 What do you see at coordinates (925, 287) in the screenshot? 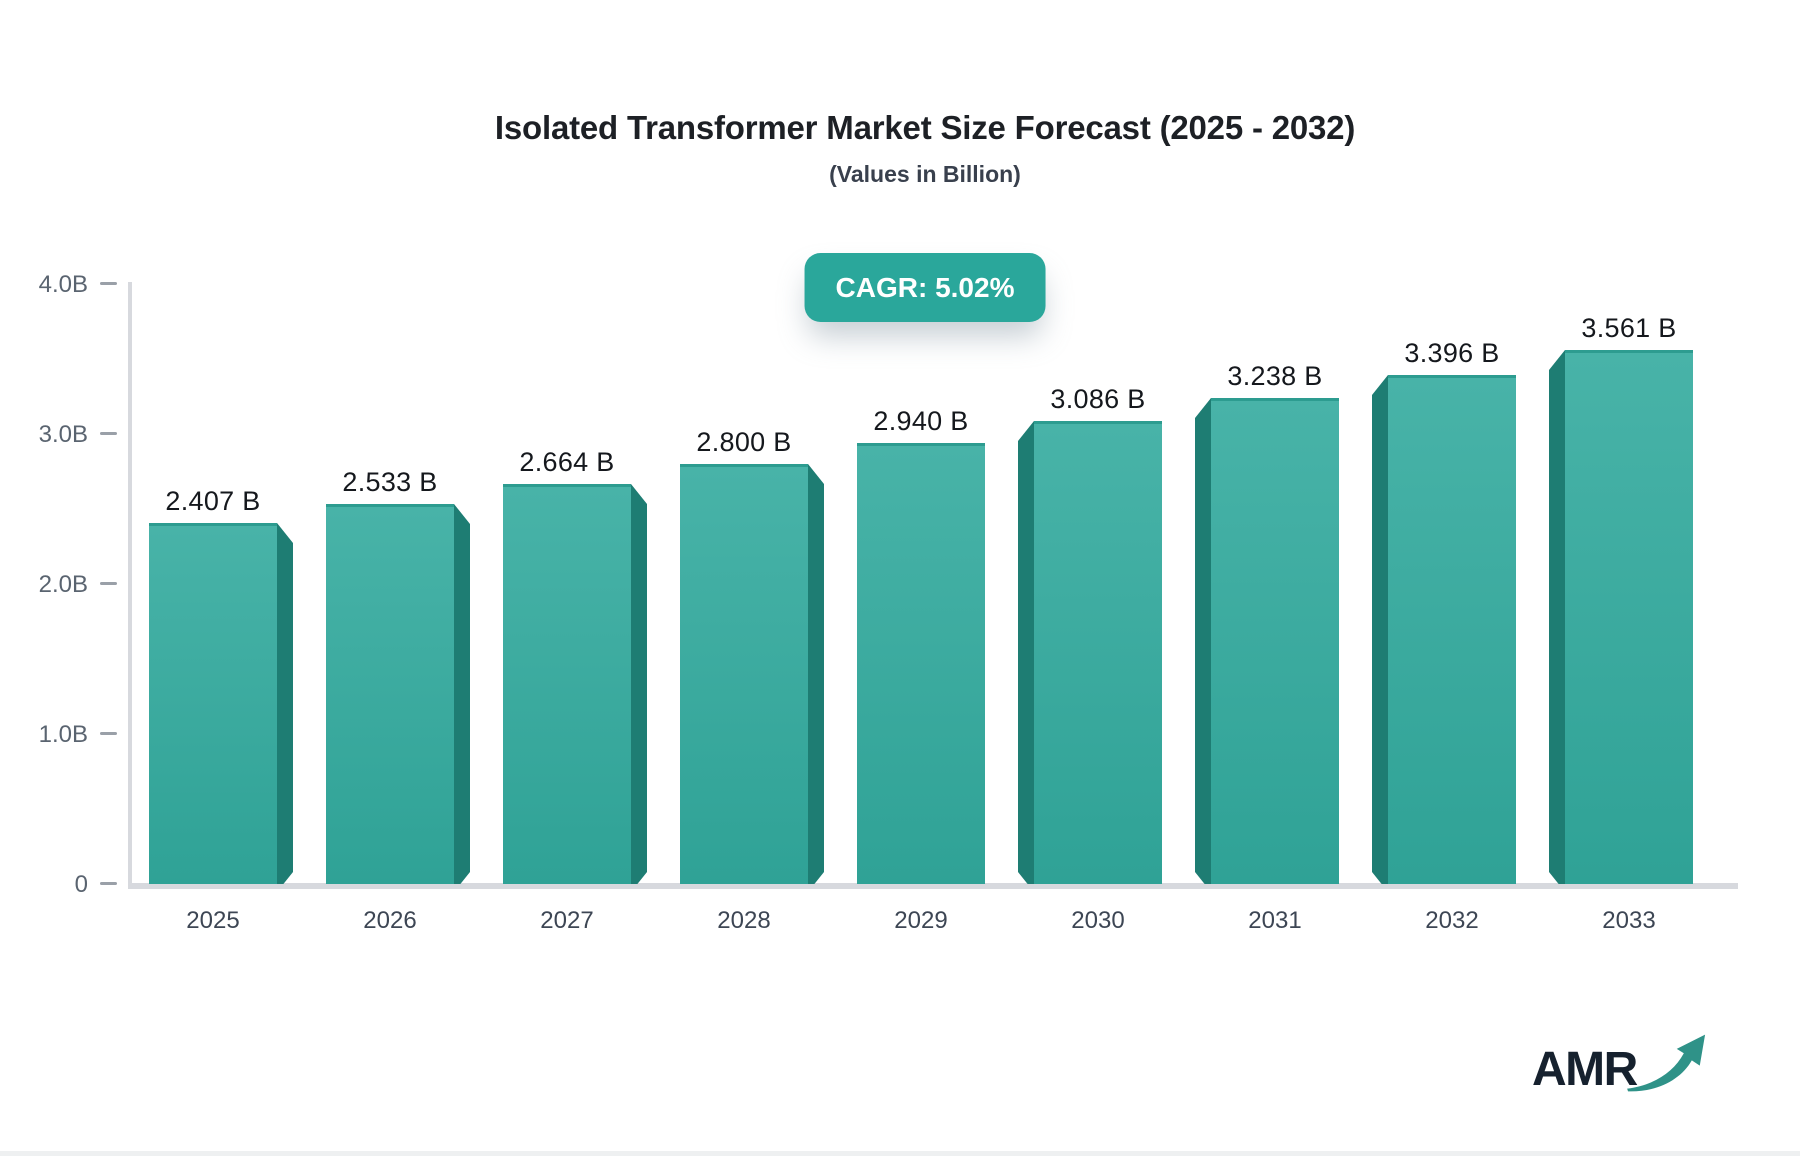
I see `cagr-badge: CAGR: 5.02%` at bounding box center [925, 287].